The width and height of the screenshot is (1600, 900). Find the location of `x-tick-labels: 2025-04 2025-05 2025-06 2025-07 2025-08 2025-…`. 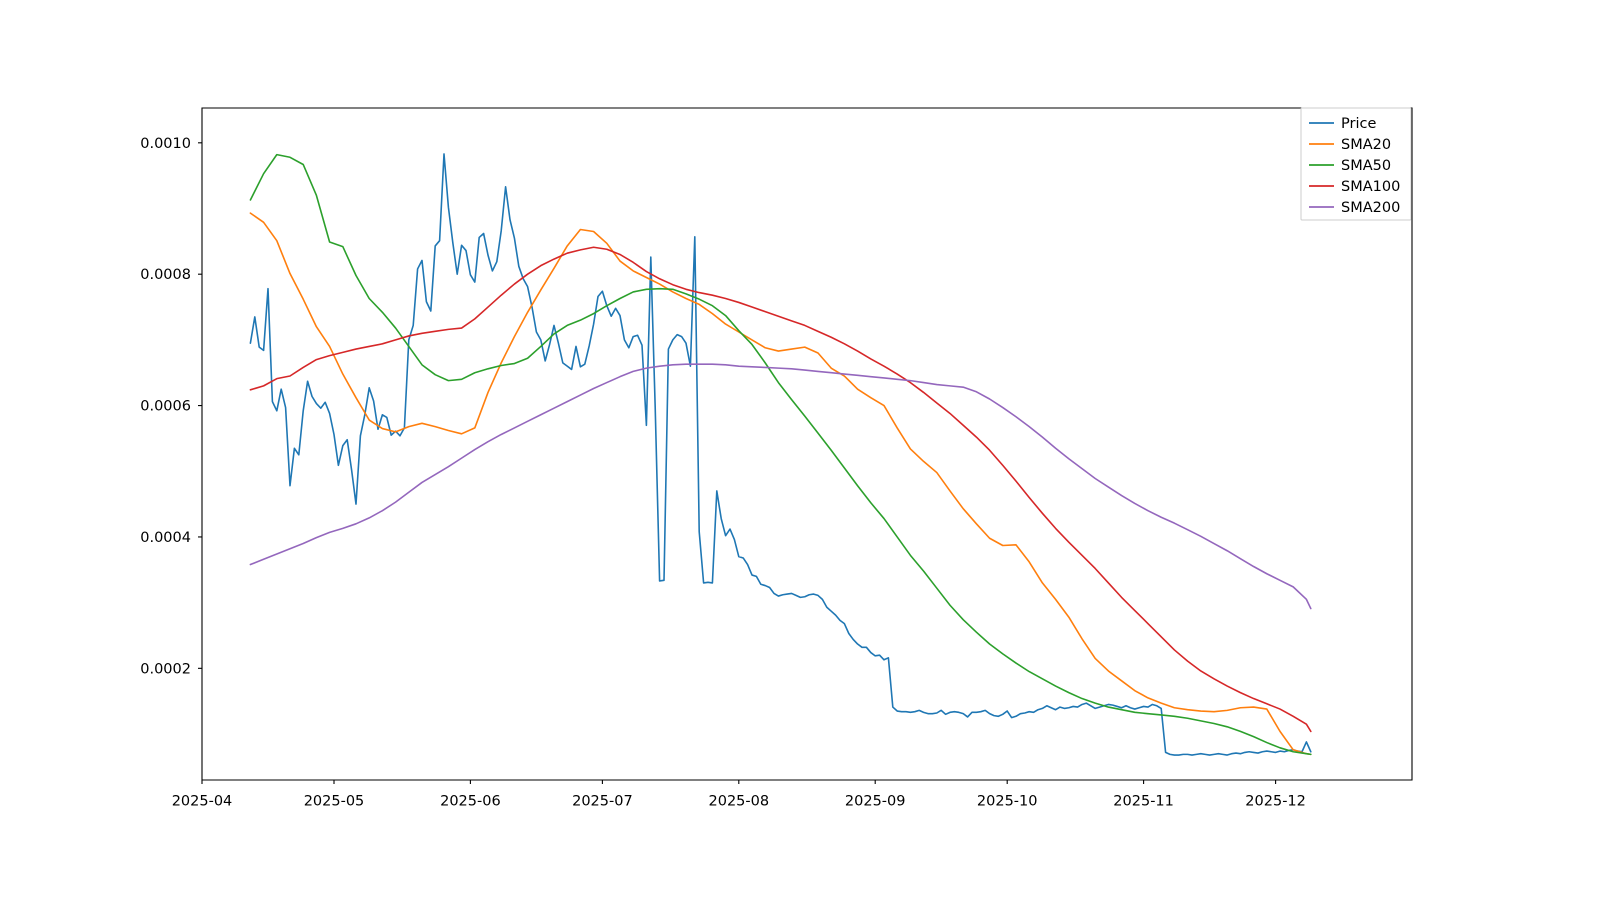

x-tick-labels: 2025-04 2025-05 2025-06 2025-07 2025-08 2025-… is located at coordinates (739, 802).